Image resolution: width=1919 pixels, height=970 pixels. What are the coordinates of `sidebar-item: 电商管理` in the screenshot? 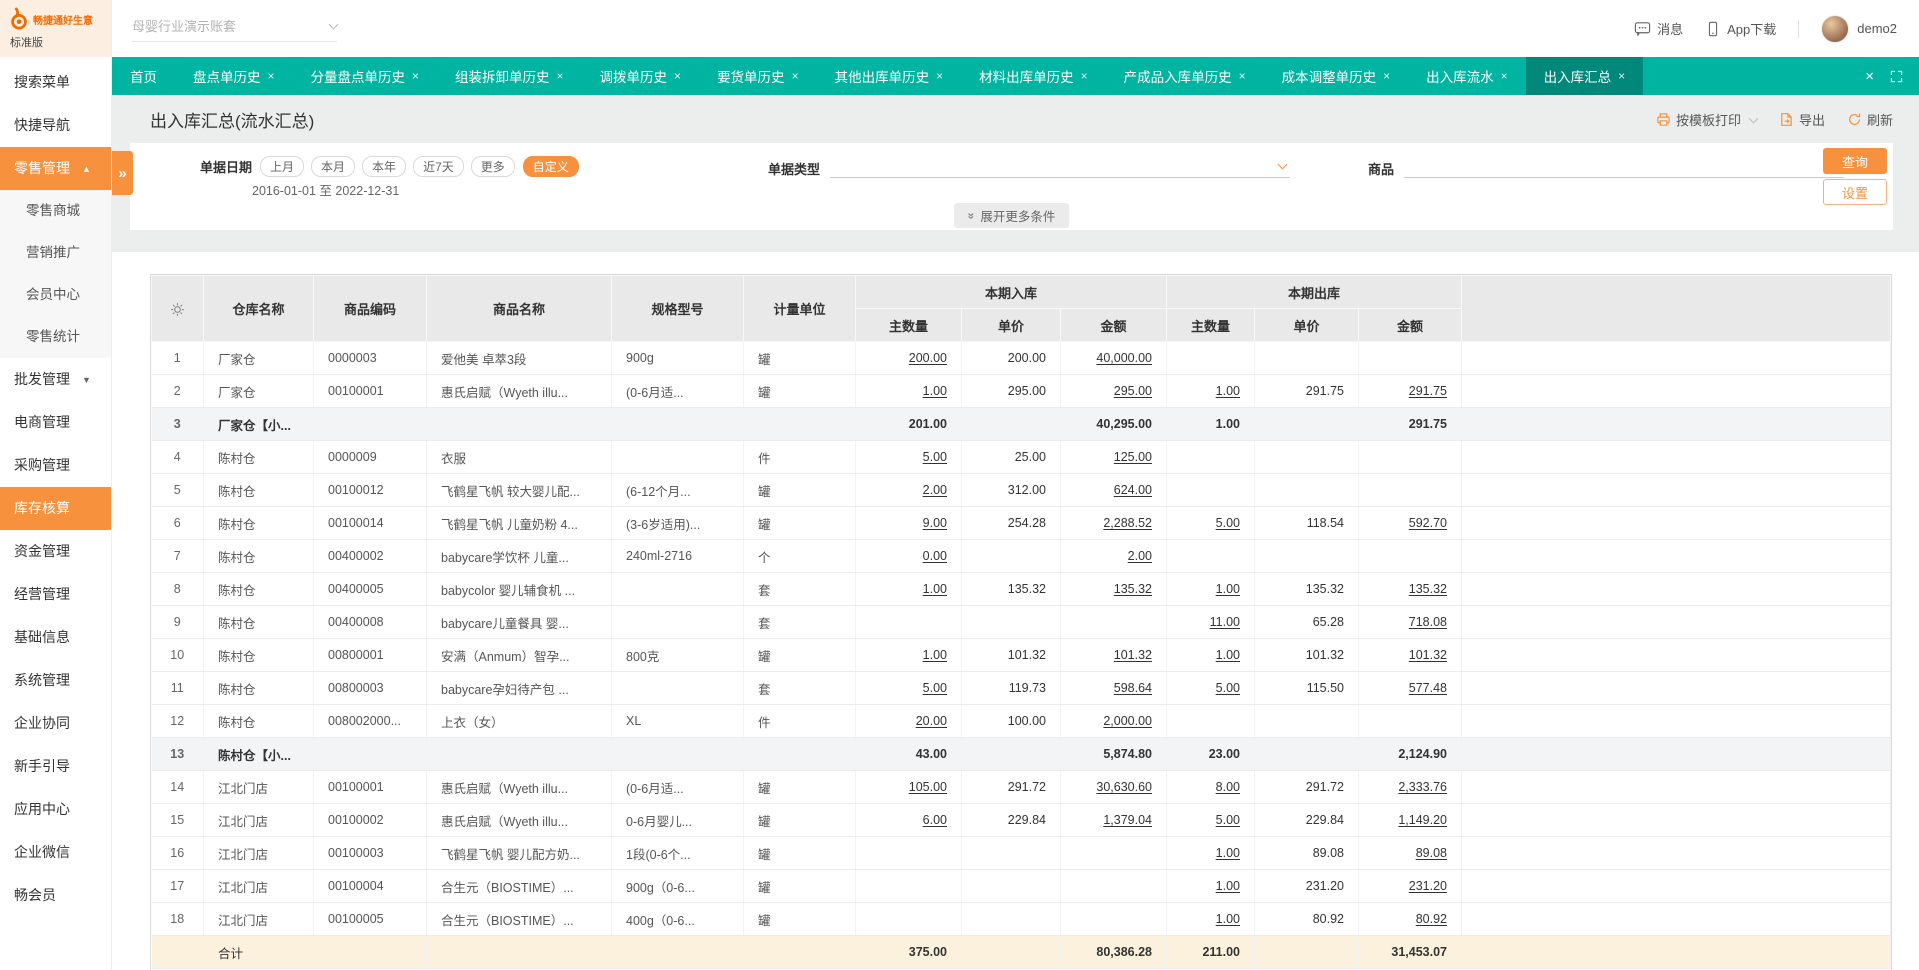 It's located at (42, 422).